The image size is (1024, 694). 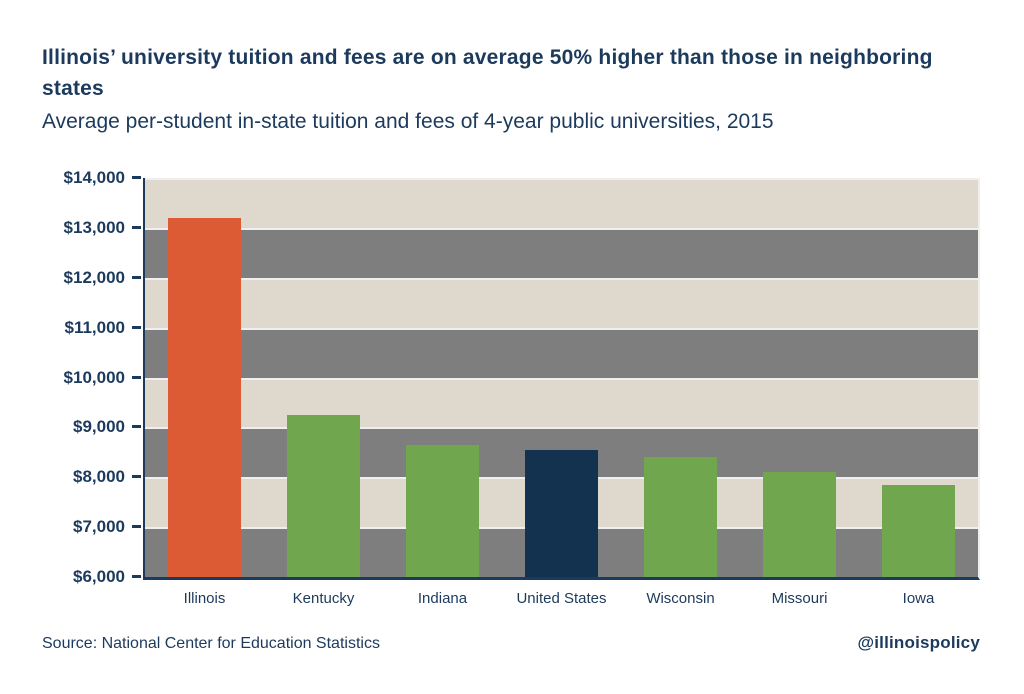 I want to click on y-tick-label: $13,000, so click(x=94, y=227).